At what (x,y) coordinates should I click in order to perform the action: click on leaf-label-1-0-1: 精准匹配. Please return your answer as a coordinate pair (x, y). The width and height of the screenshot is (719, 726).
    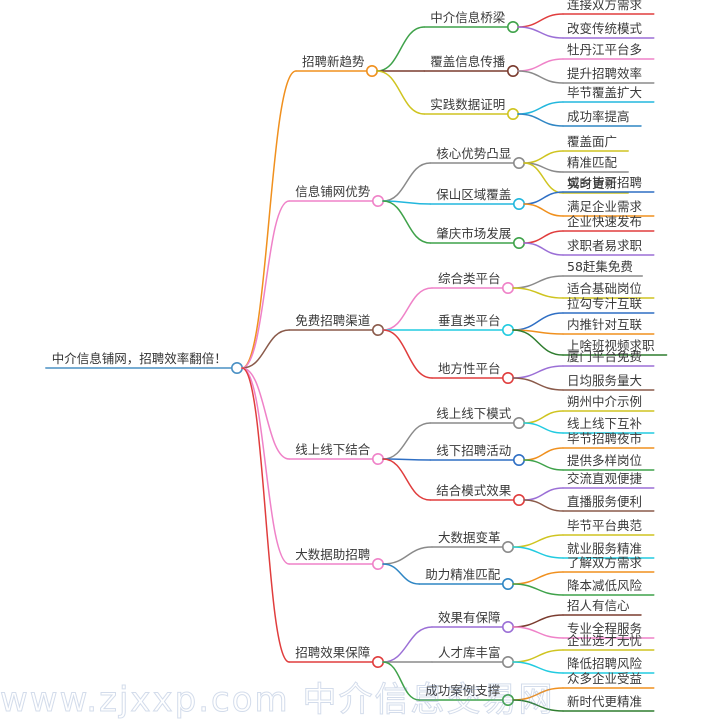
    Looking at the image, I should click on (592, 162).